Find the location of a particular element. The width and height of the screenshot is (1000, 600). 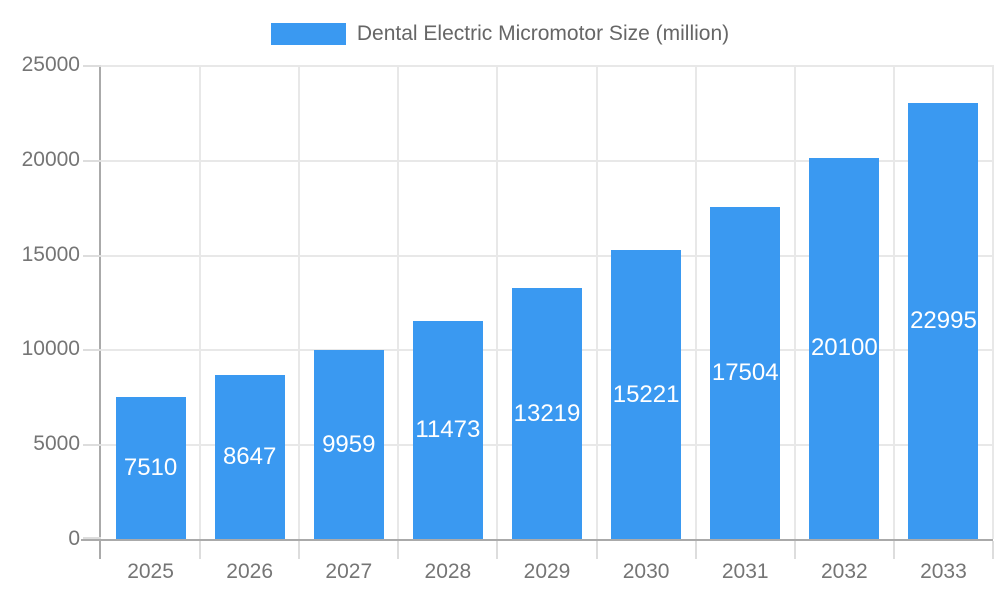

y-axis-tick-label: 20000 is located at coordinates (50, 159).